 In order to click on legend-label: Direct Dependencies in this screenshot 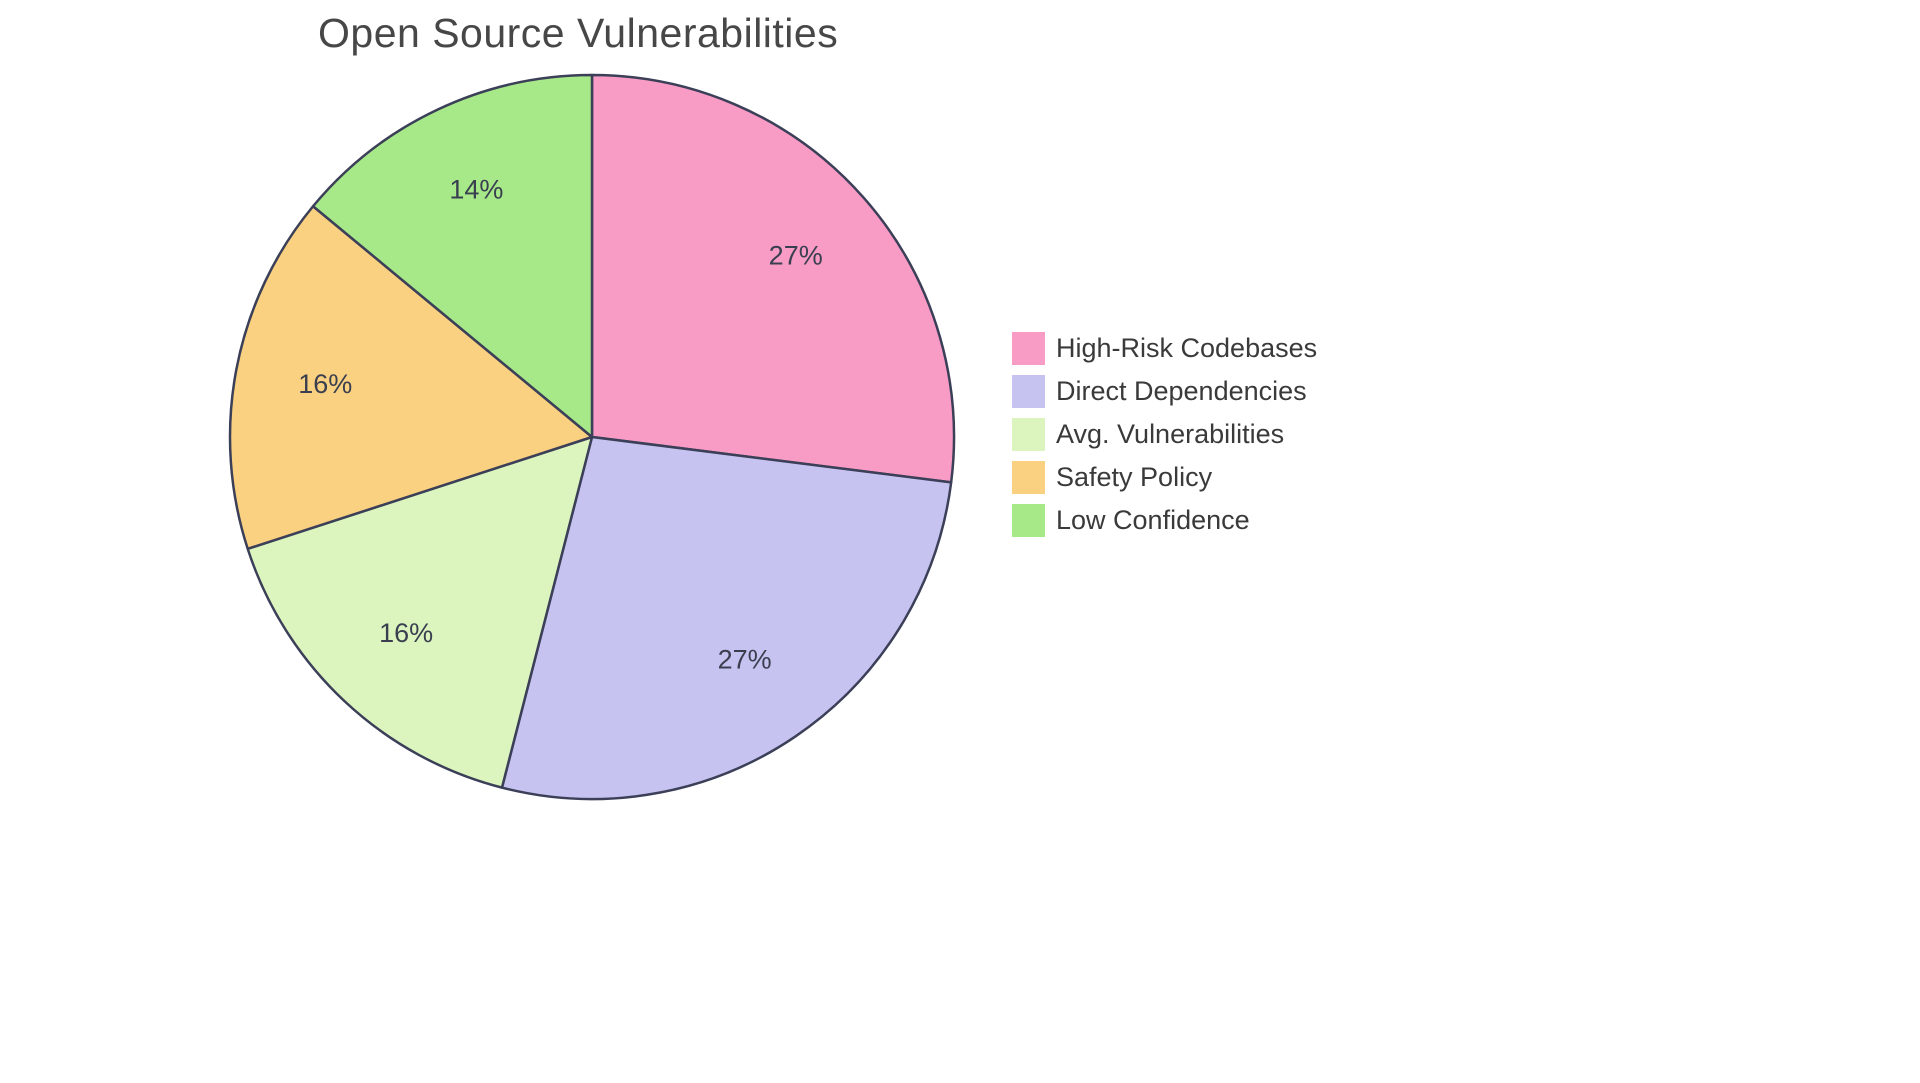, I will do `click(1181, 391)`.